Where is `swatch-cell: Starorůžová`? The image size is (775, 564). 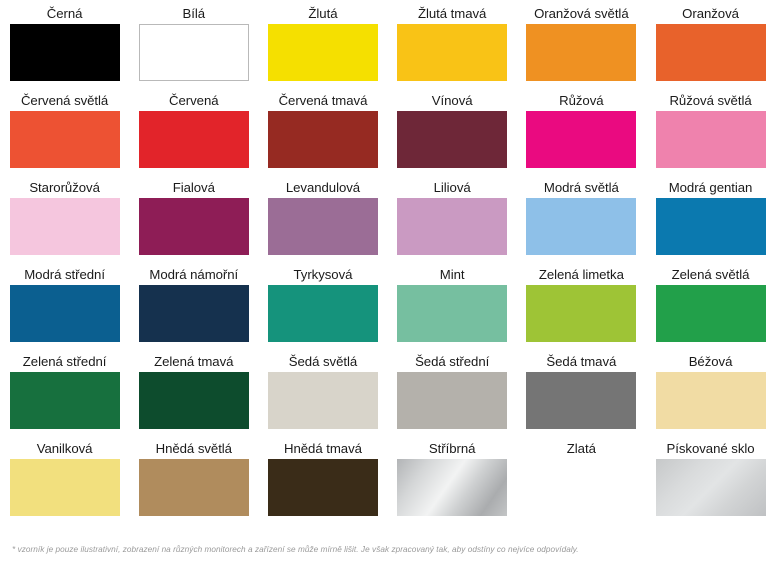
swatch-cell: Starorůžová is located at coordinates (64, 221).